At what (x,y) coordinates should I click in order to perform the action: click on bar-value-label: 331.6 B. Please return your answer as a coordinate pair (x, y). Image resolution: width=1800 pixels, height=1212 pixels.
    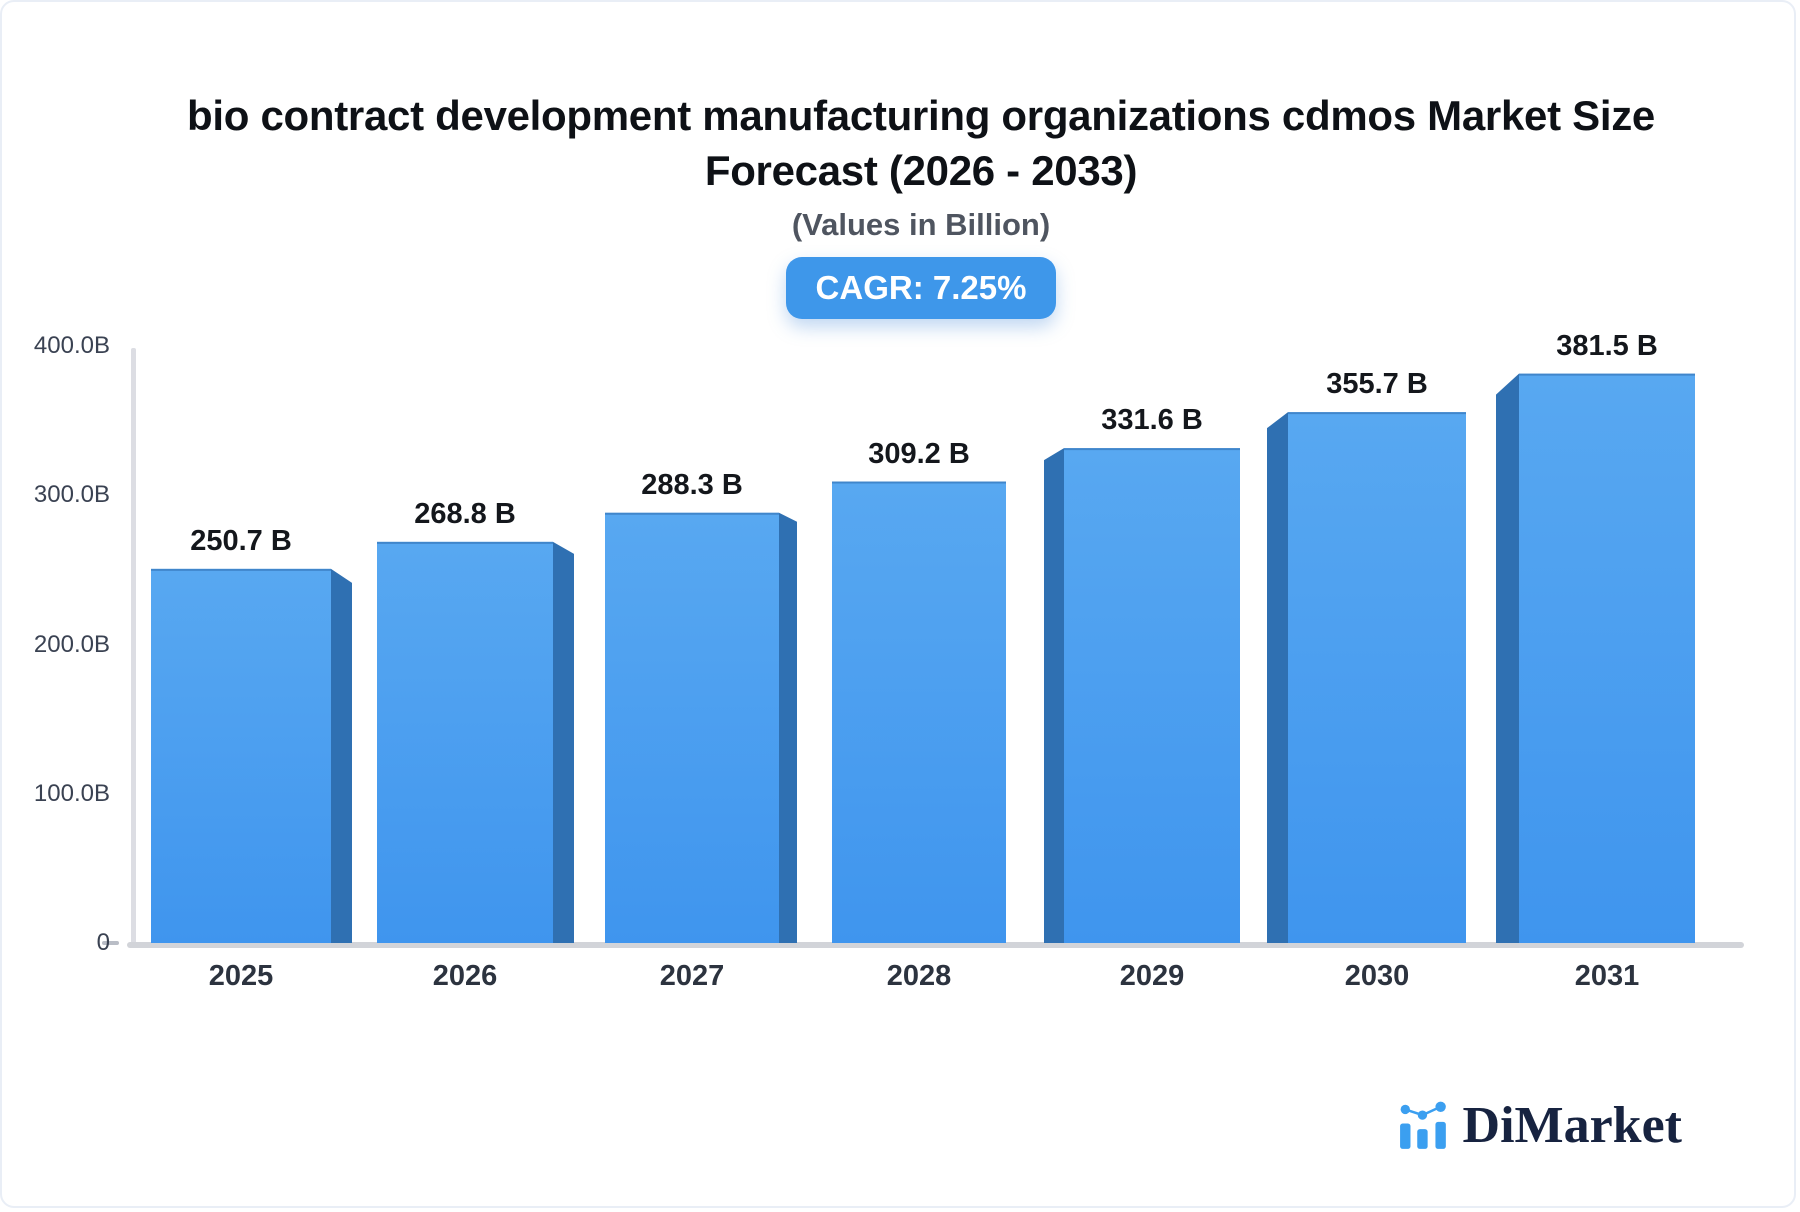
    Looking at the image, I should click on (1152, 420).